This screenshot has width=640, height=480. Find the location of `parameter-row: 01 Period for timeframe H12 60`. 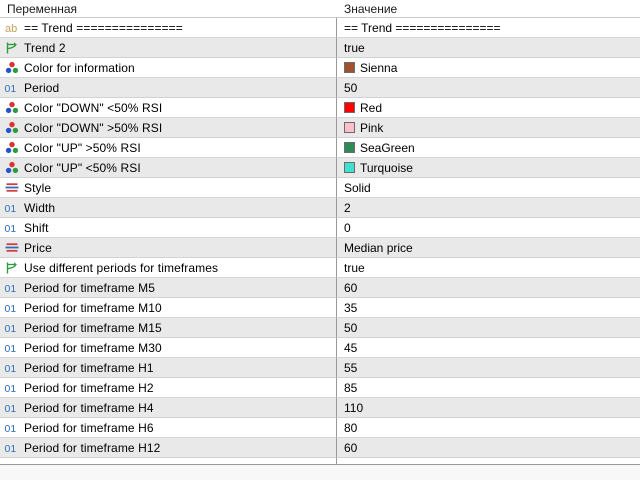

parameter-row: 01 Period for timeframe H12 60 is located at coordinates (320, 448).